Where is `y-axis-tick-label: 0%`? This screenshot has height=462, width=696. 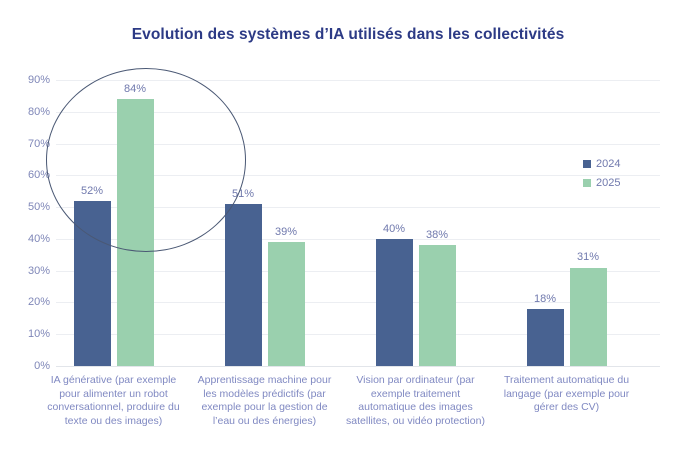 y-axis-tick-label: 0% is located at coordinates (42, 366).